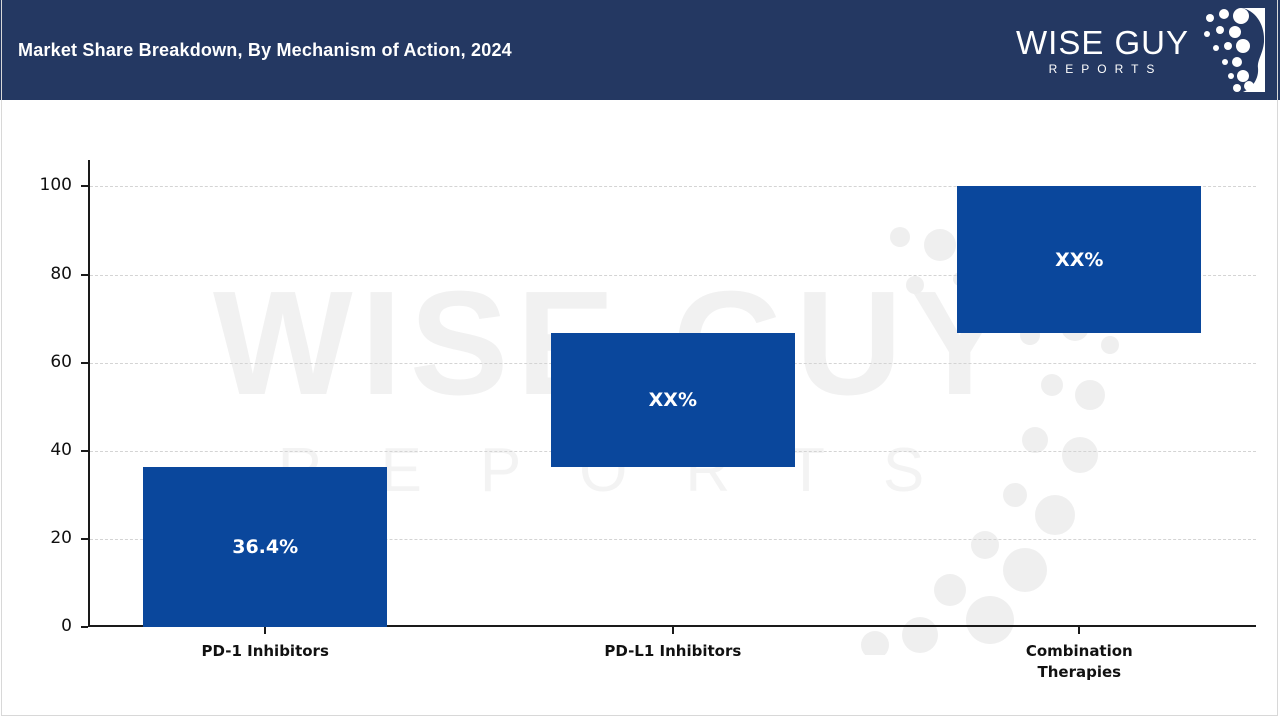  Describe the element at coordinates (1103, 42) in the screenshot. I see `logo-wordmark: WISE GUY` at that location.